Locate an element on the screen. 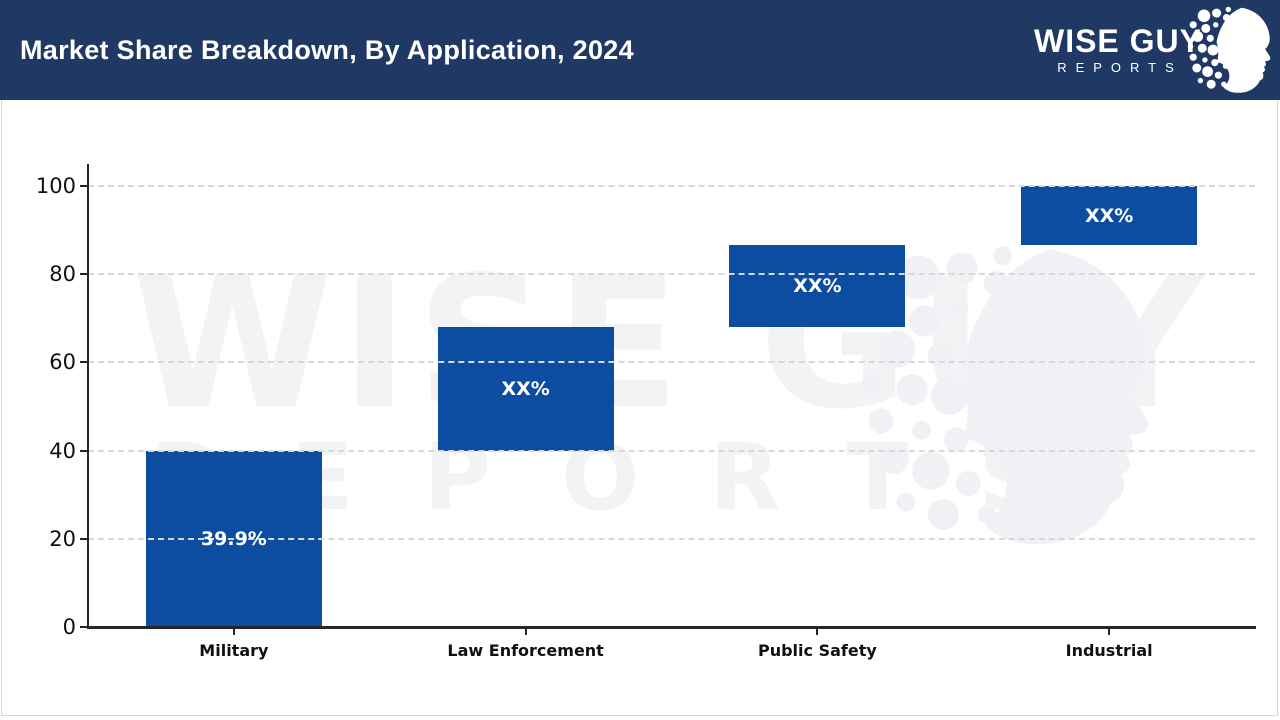  y-tick-label: 20 is located at coordinates (62, 538).